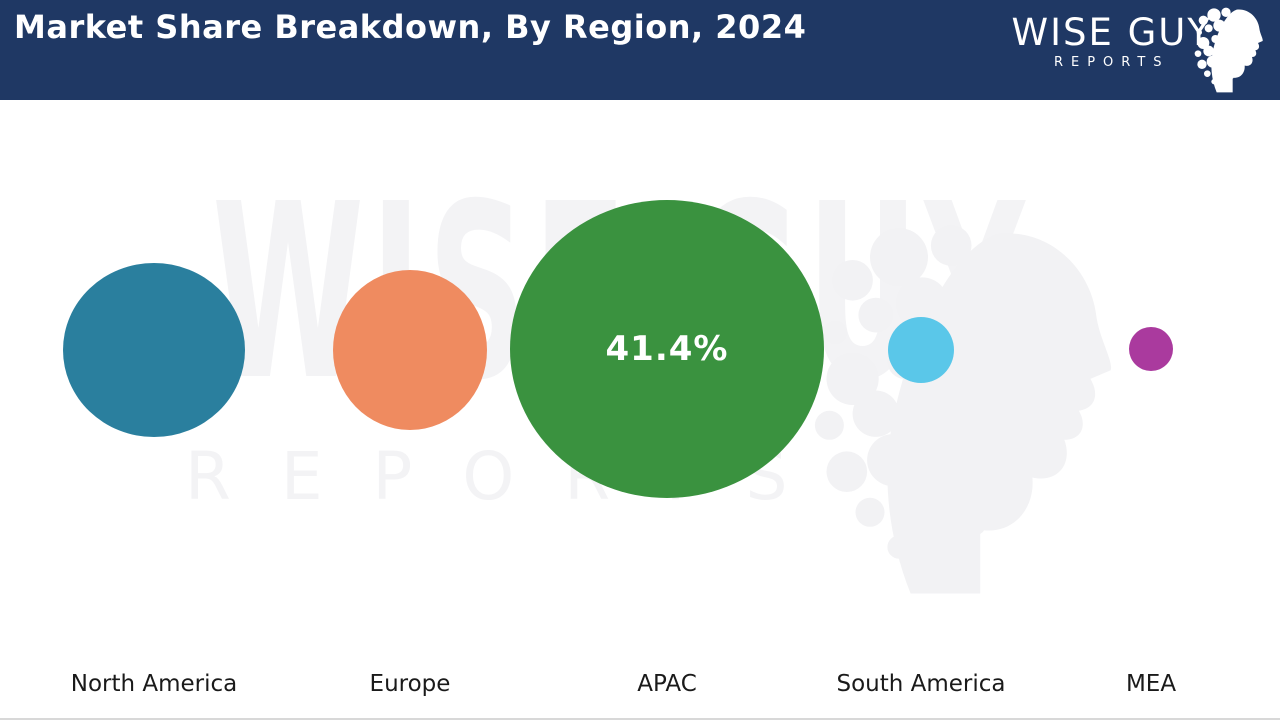  I want to click on category-label-north-america: North America, so click(154, 684).